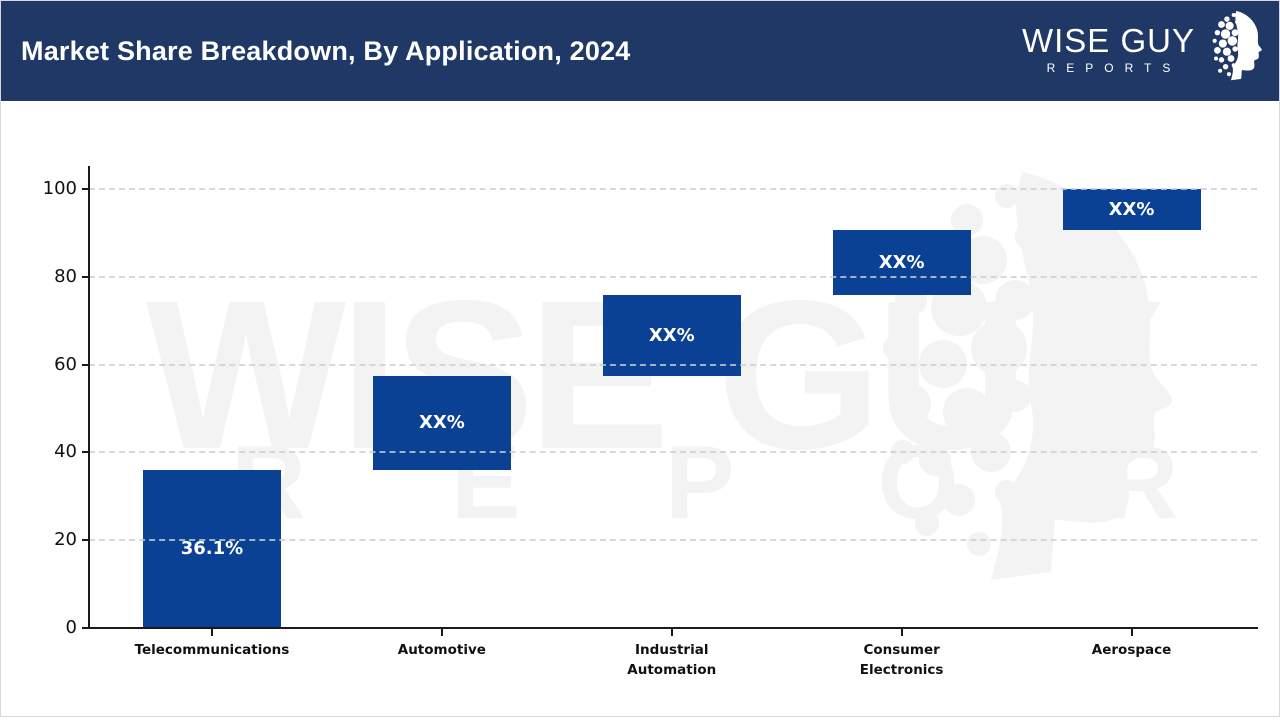 The image size is (1280, 720). I want to click on x-axis-spine, so click(673, 628).